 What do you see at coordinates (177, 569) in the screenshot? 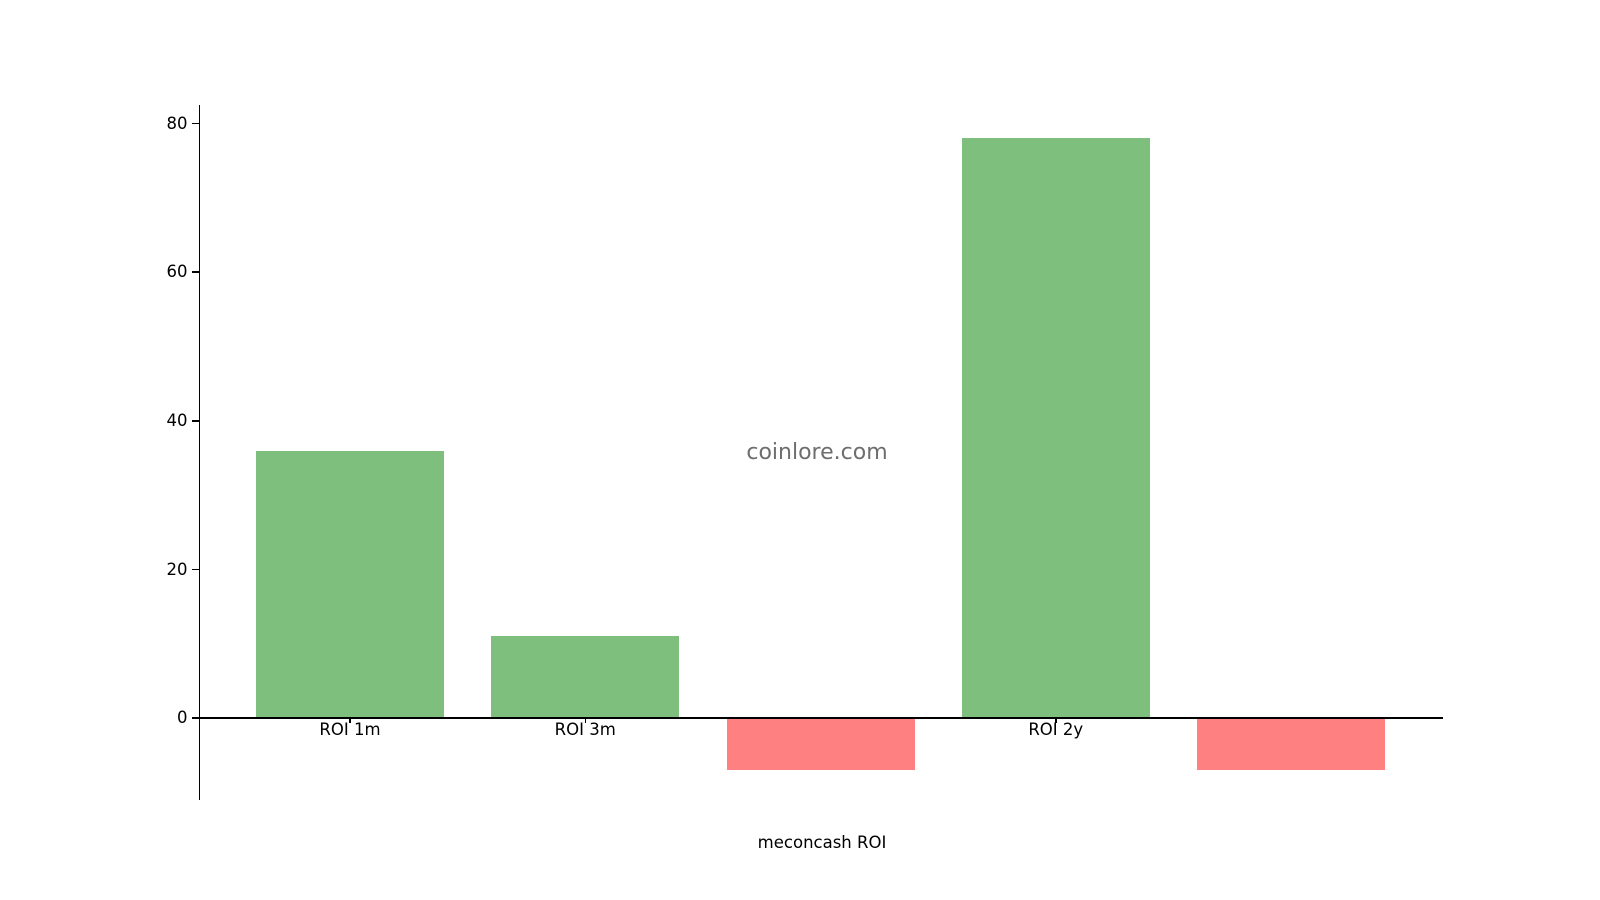
I see `y-tick-label-20: 20` at bounding box center [177, 569].